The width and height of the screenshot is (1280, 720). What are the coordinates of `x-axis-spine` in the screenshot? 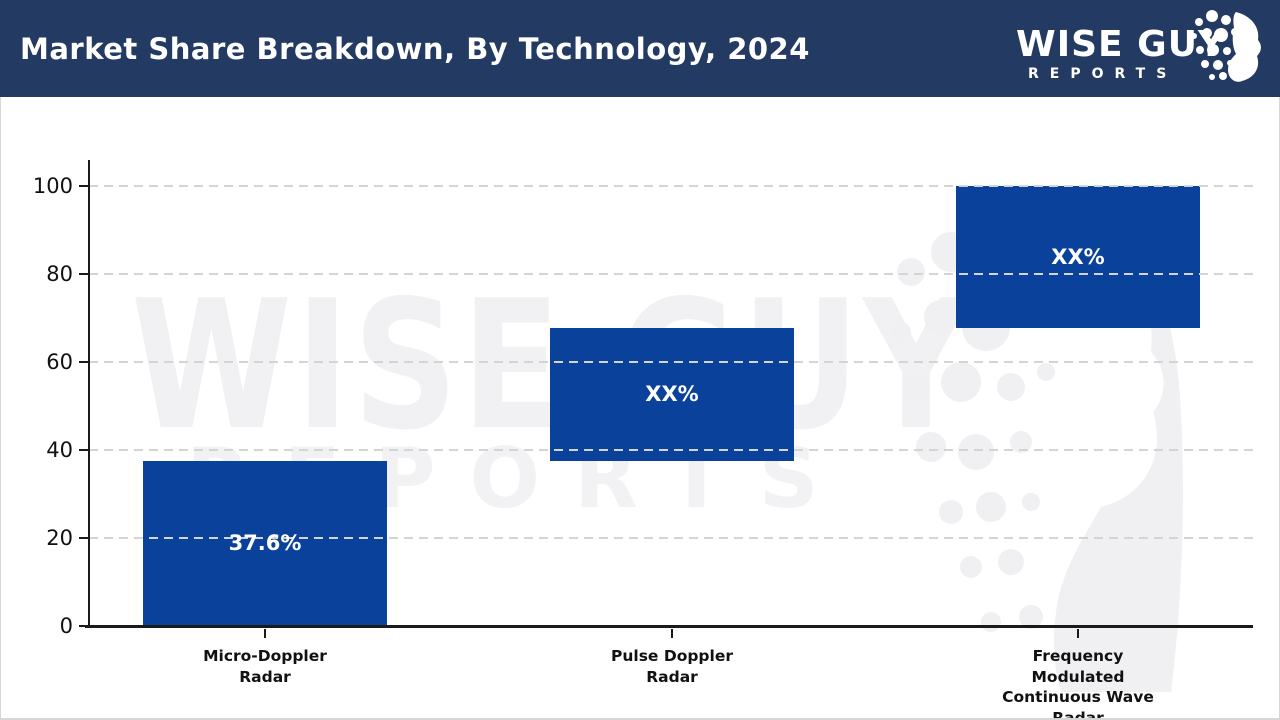 It's located at (669, 626).